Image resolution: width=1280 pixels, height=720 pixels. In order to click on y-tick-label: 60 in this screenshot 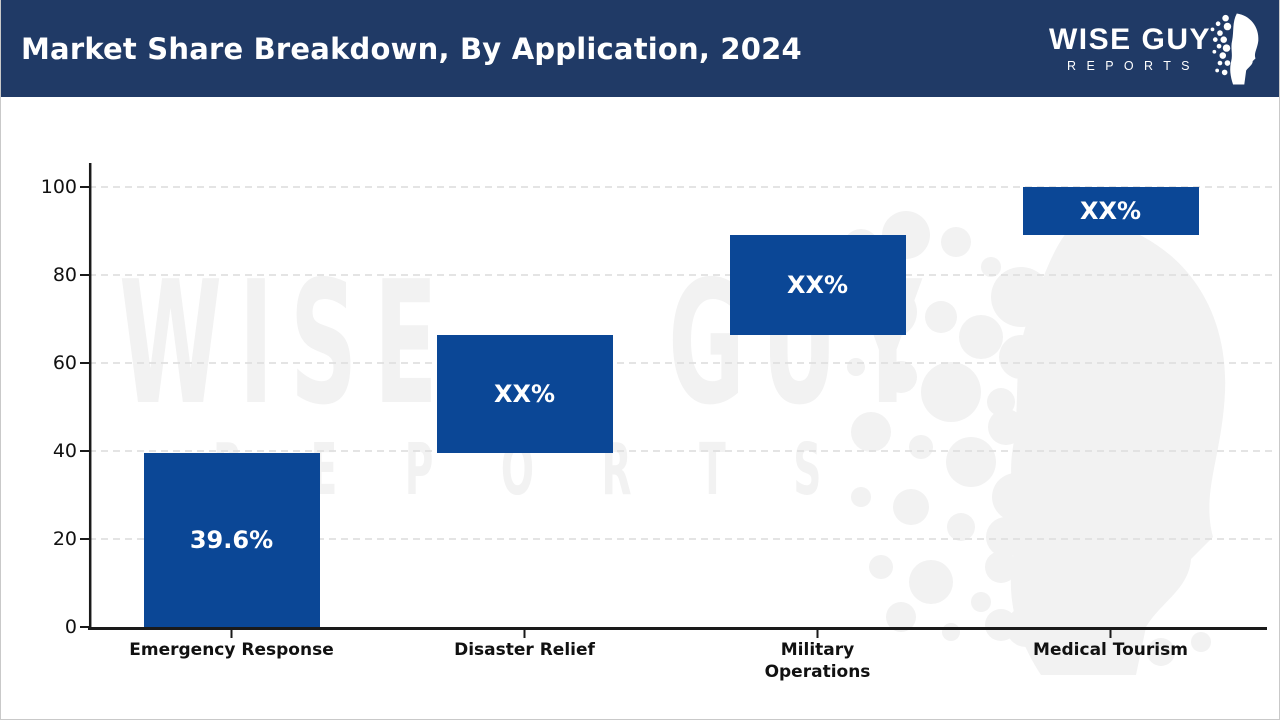, I will do `click(64, 363)`.